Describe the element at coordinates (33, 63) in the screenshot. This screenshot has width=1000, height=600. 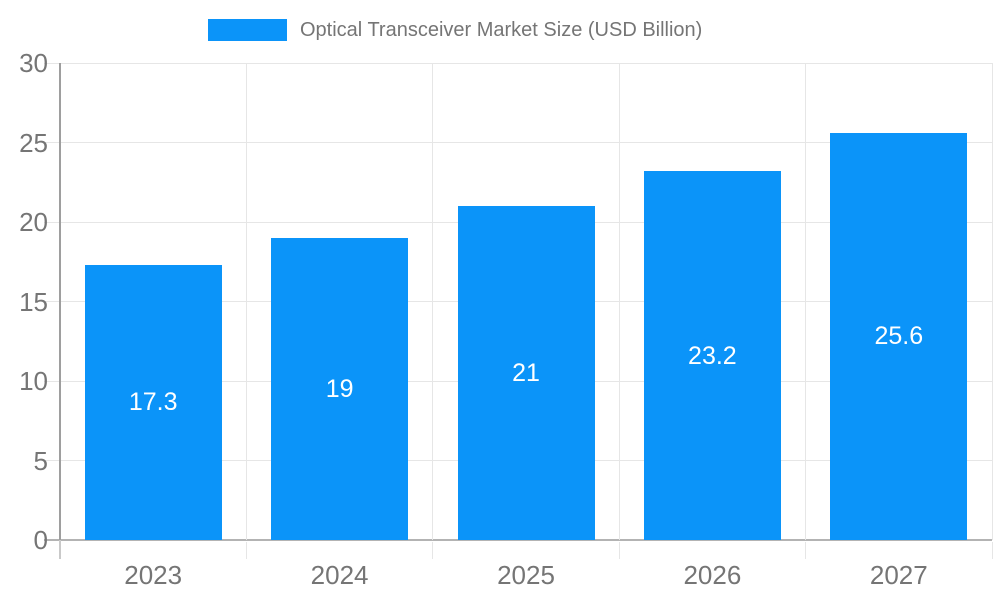
I see `y-tick-label: 30` at that location.